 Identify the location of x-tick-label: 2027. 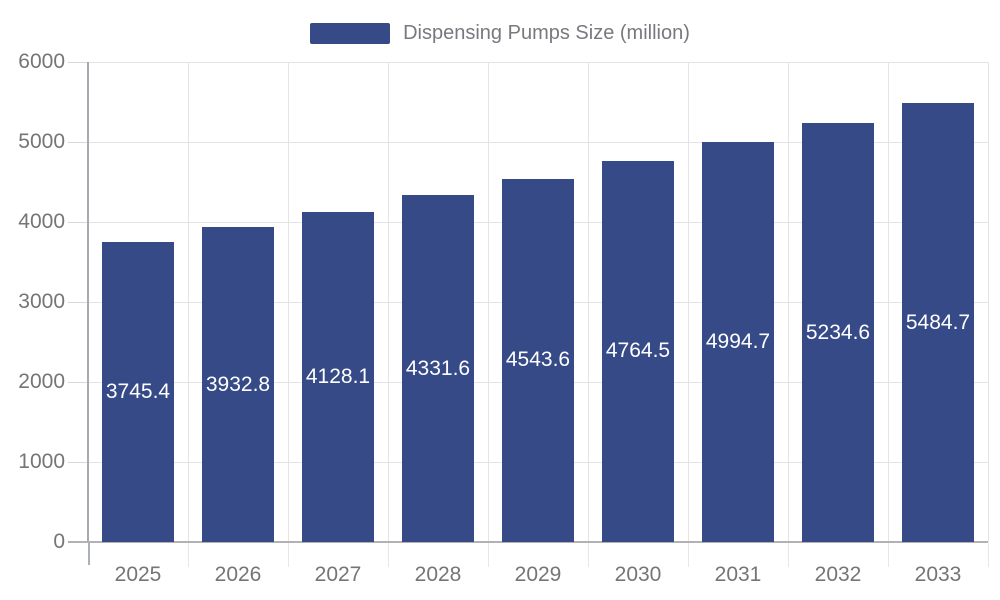
(338, 574).